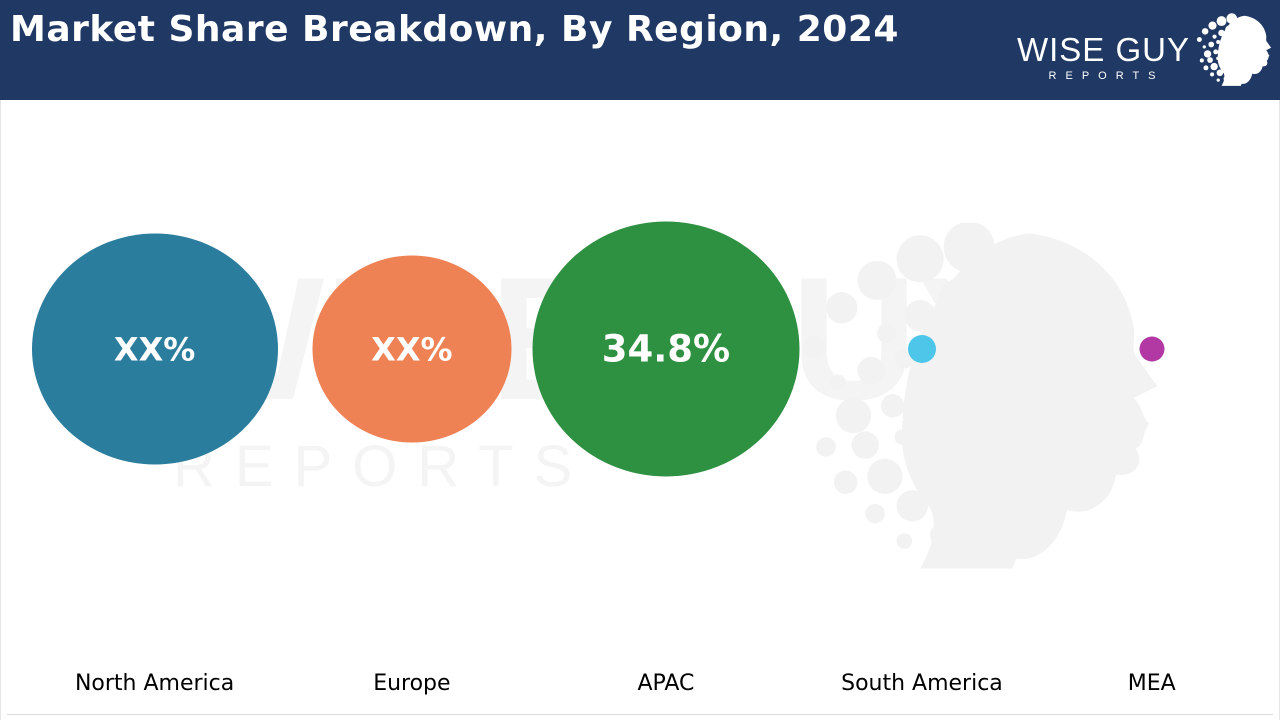  I want to click on axis-baseline, so click(640, 714).